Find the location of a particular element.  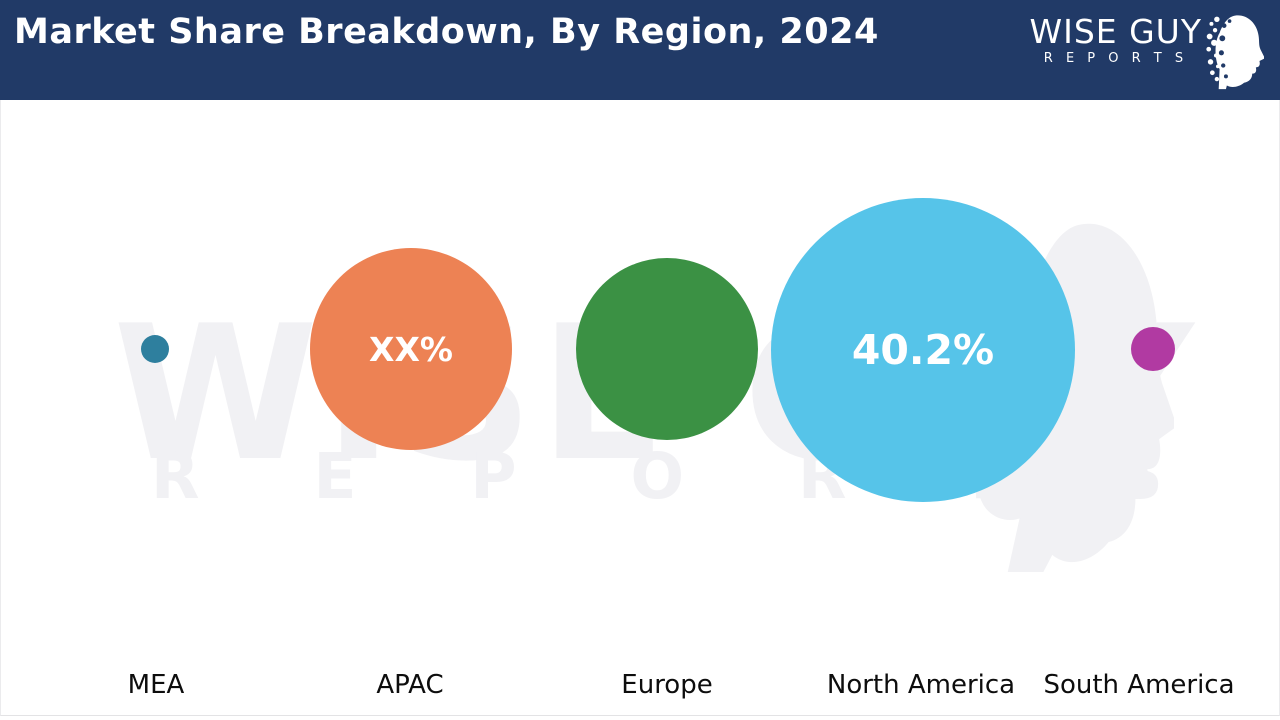

category-label-europe: Europe is located at coordinates (667, 685).